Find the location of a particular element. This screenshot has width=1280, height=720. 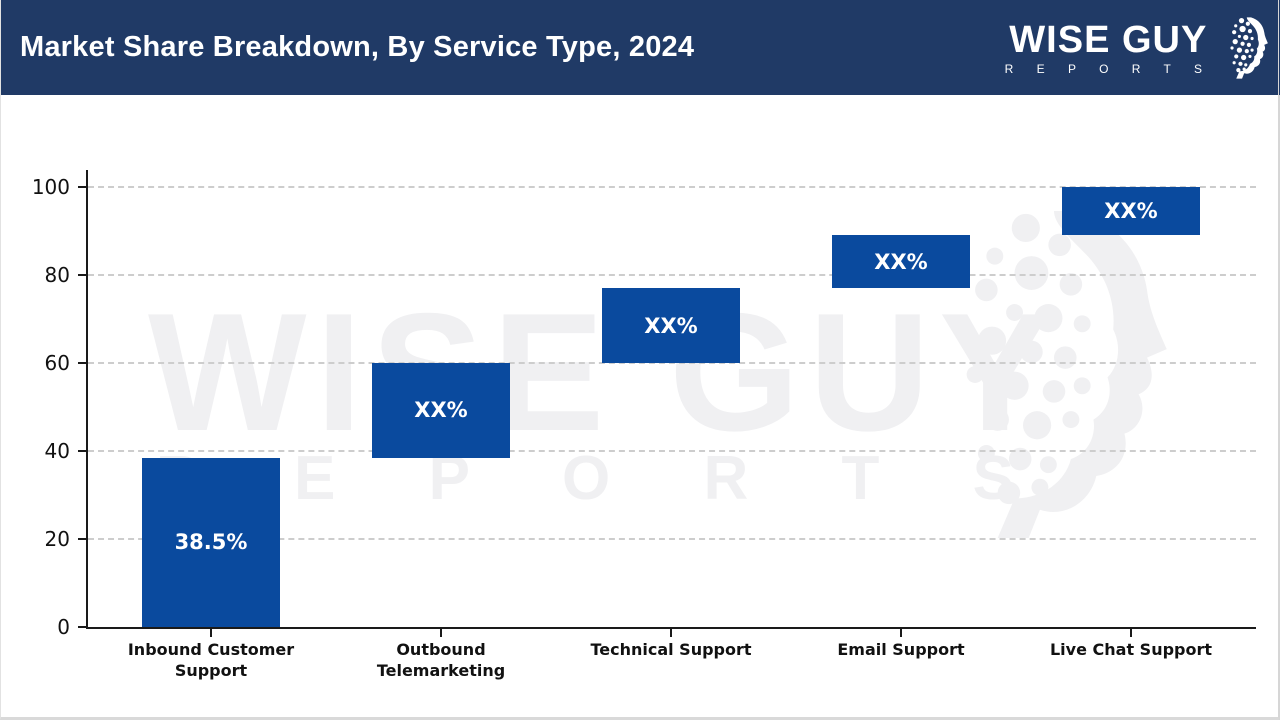

bar-live-chat-support: XX% is located at coordinates (1131, 211).